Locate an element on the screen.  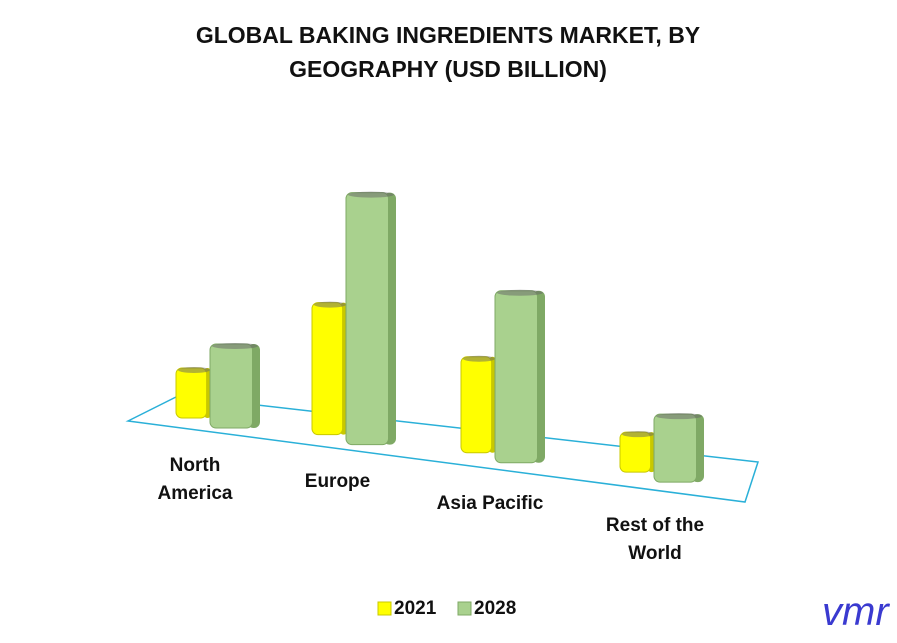
legend-label: 2021 is located at coordinates (415, 608).